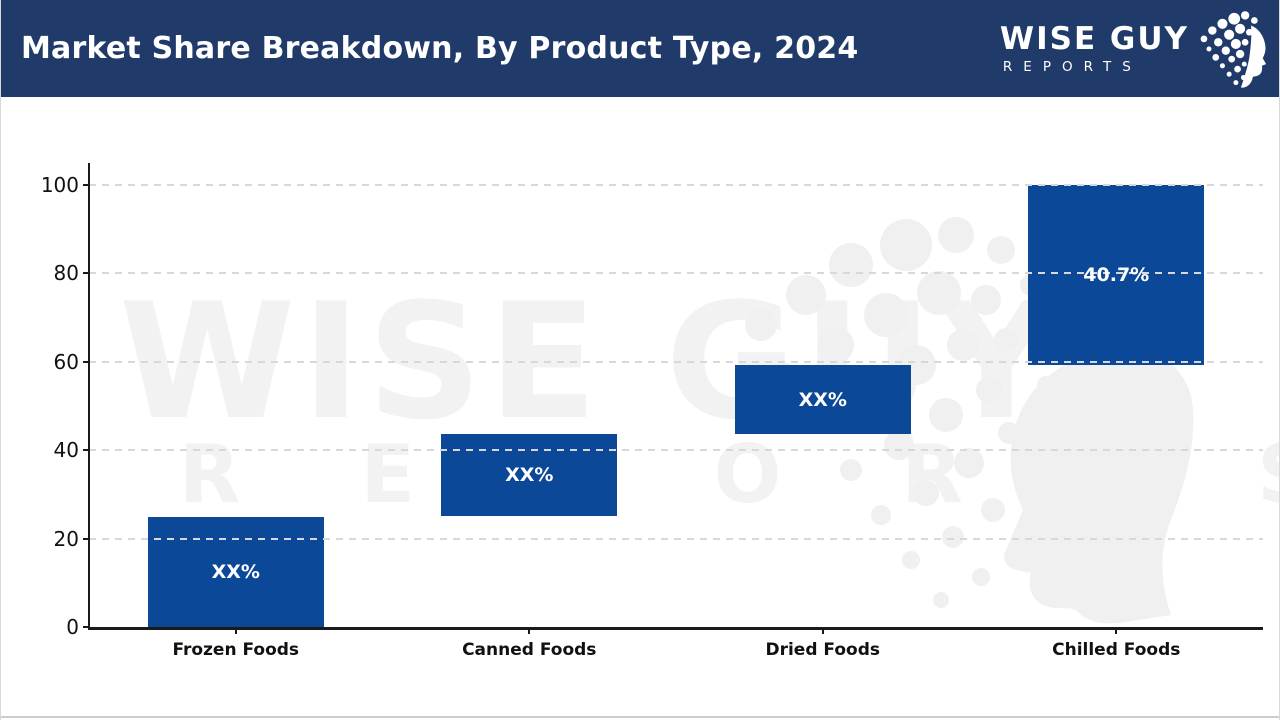 The height and width of the screenshot is (720, 1280). What do you see at coordinates (1233, 49) in the screenshot?
I see `wiseguy-head-icon` at bounding box center [1233, 49].